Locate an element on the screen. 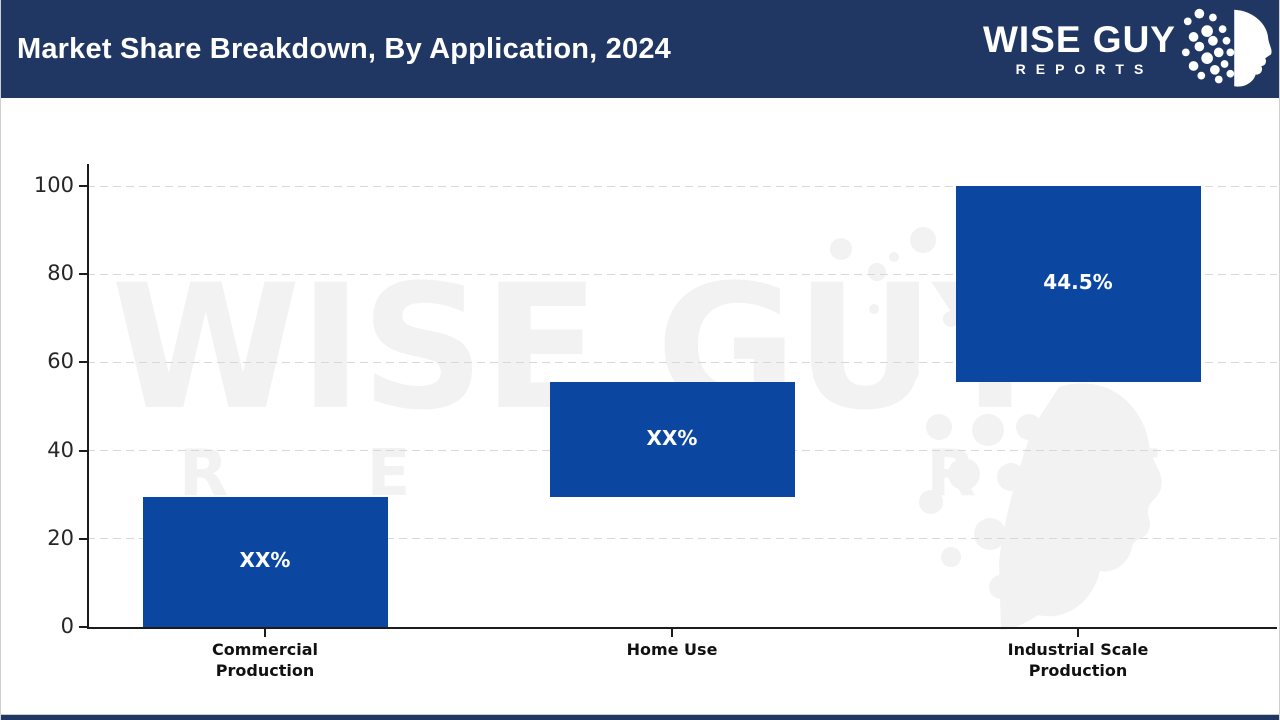 This screenshot has width=1280, height=720. bar-value-label-commercial-production: XX% is located at coordinates (265, 559).